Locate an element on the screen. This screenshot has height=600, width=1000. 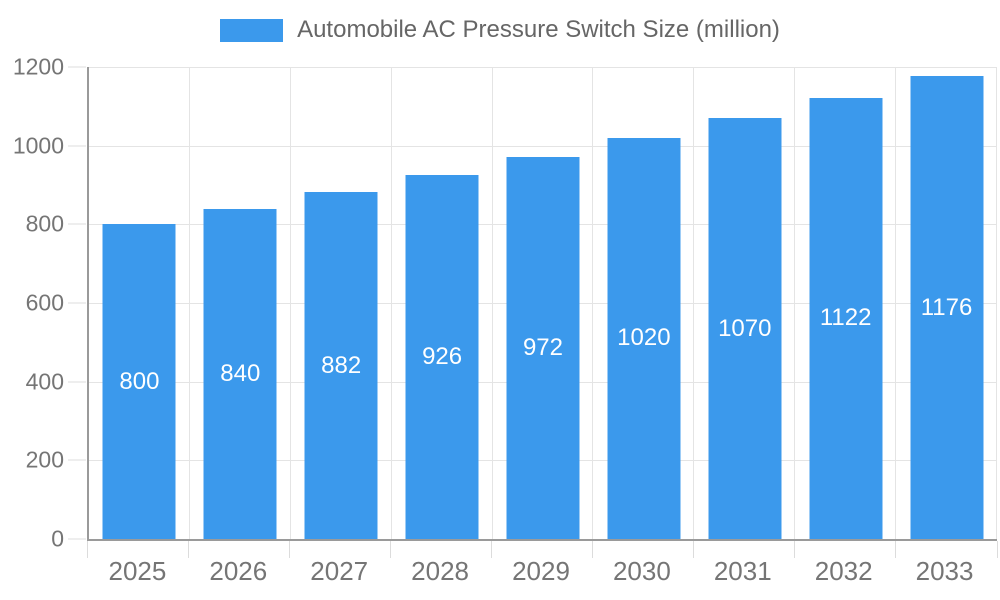
y-axis-ticks is located at coordinates (77, 303).